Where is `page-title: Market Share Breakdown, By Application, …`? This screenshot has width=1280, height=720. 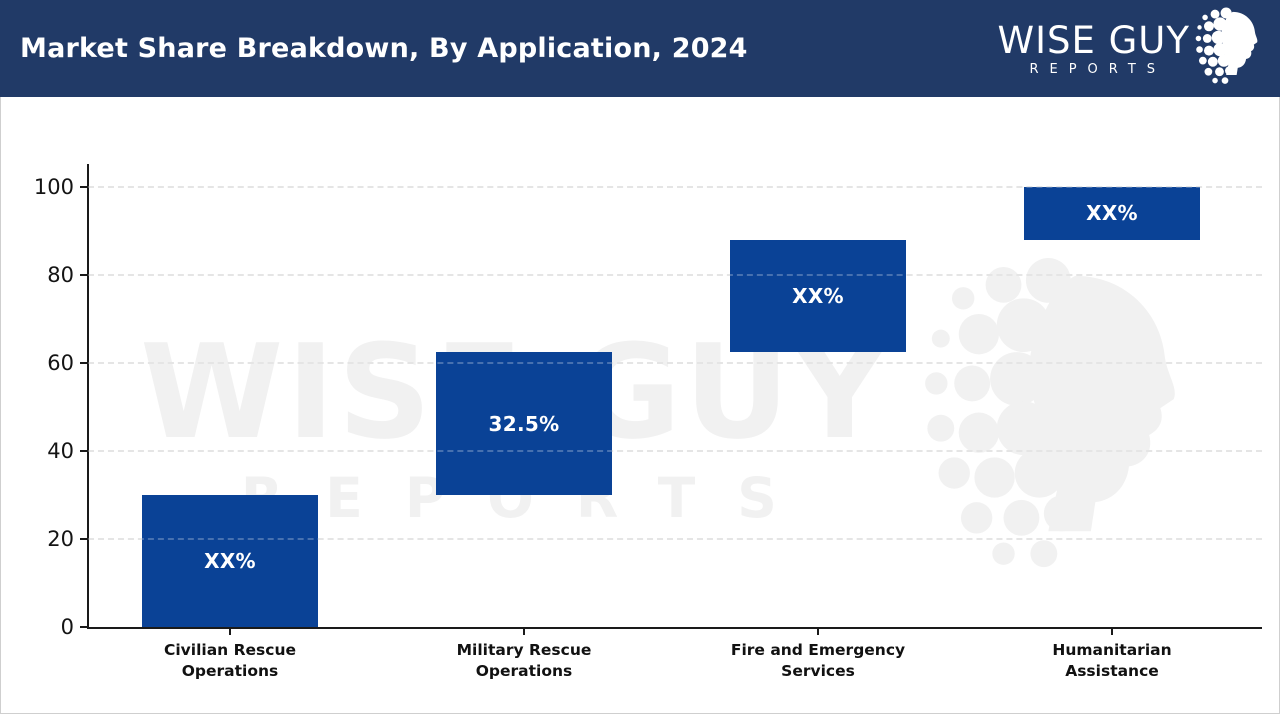
page-title: Market Share Breakdown, By Application, … is located at coordinates (384, 48).